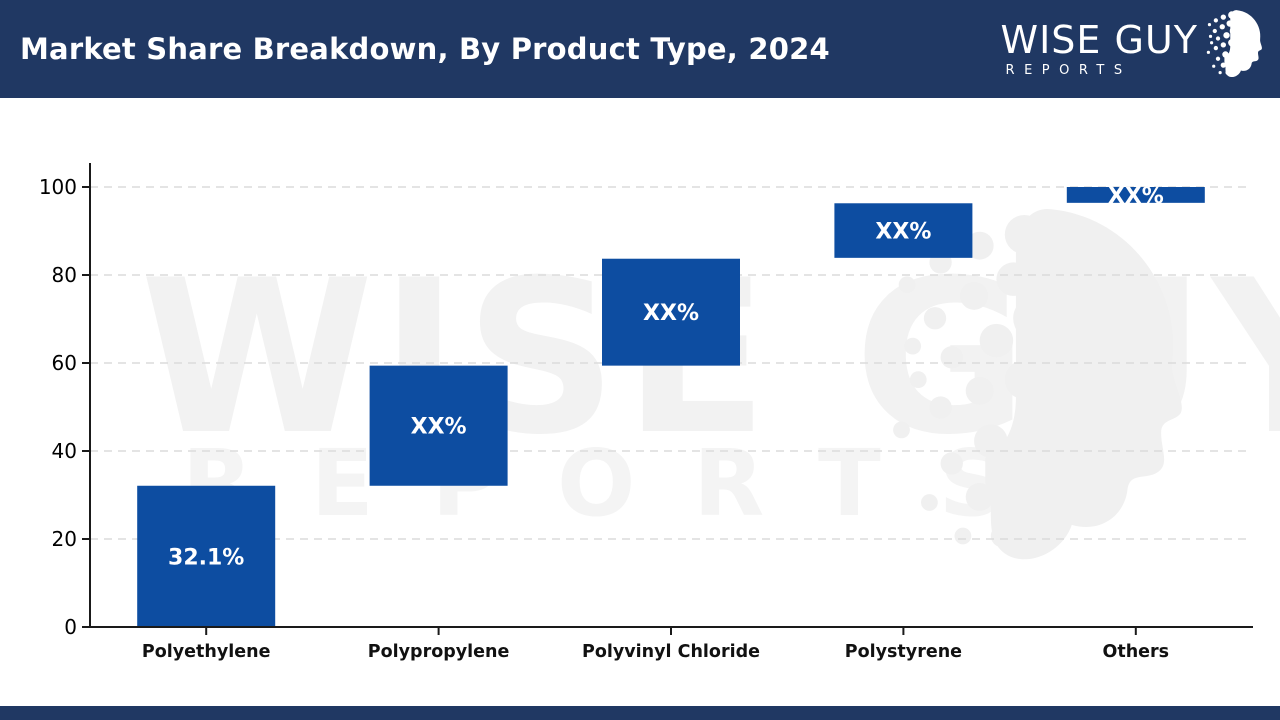 This screenshot has width=1280, height=720. I want to click on x-axis-category-label: Polyethylene, so click(206, 652).